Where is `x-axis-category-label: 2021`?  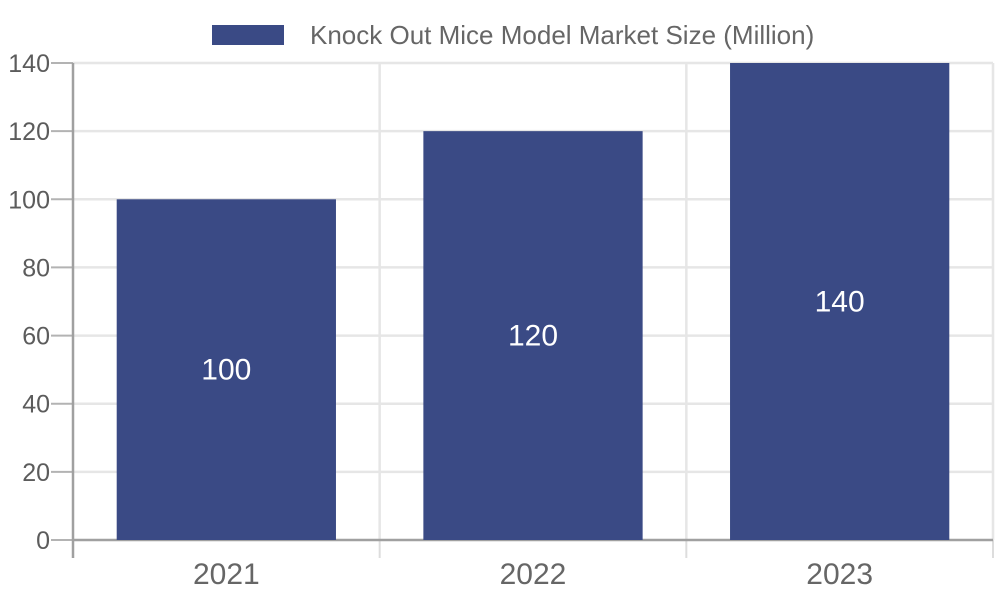
x-axis-category-label: 2021 is located at coordinates (226, 574).